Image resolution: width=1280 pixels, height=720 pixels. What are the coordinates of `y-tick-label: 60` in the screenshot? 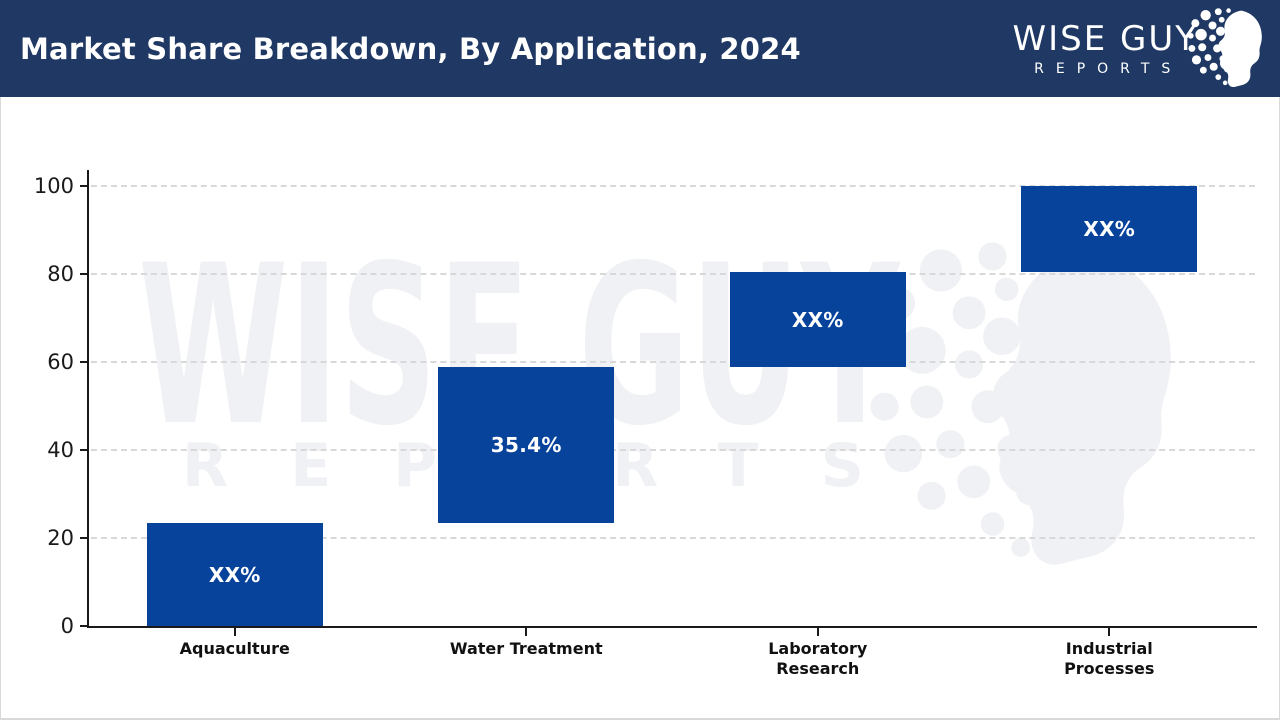 It's located at (60, 362).